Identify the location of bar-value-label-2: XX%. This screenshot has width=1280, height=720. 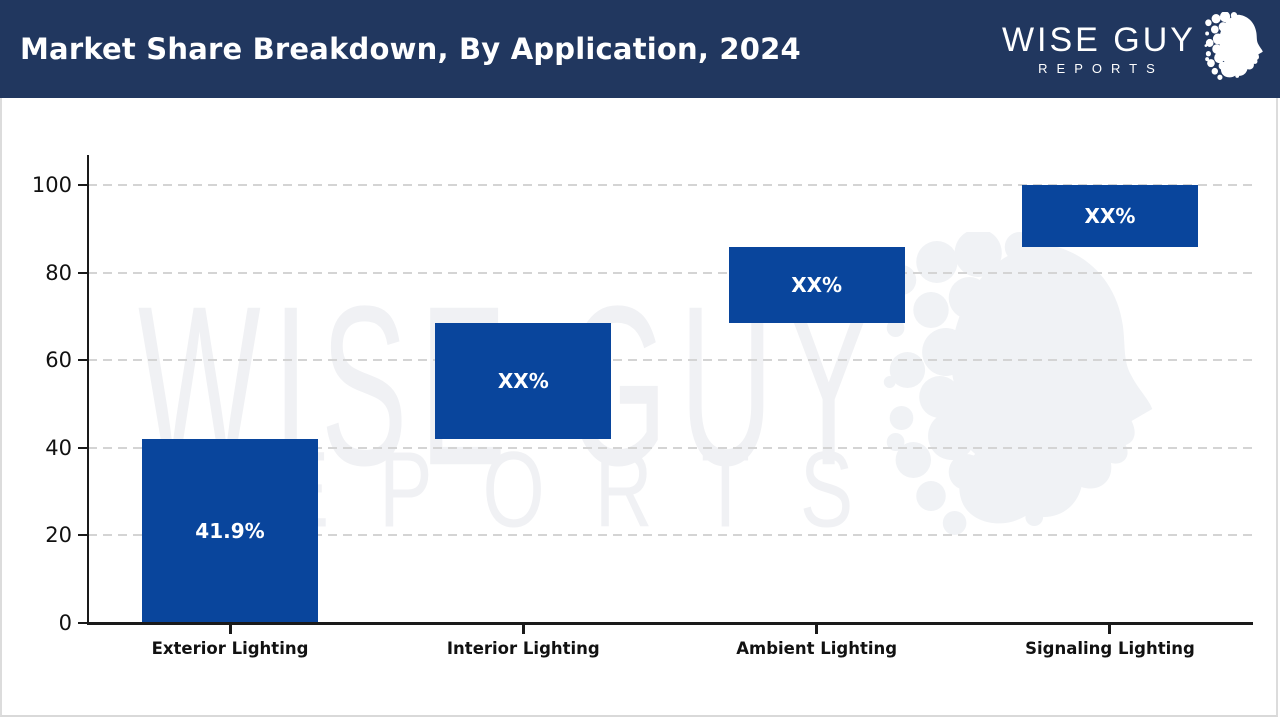
(523, 381).